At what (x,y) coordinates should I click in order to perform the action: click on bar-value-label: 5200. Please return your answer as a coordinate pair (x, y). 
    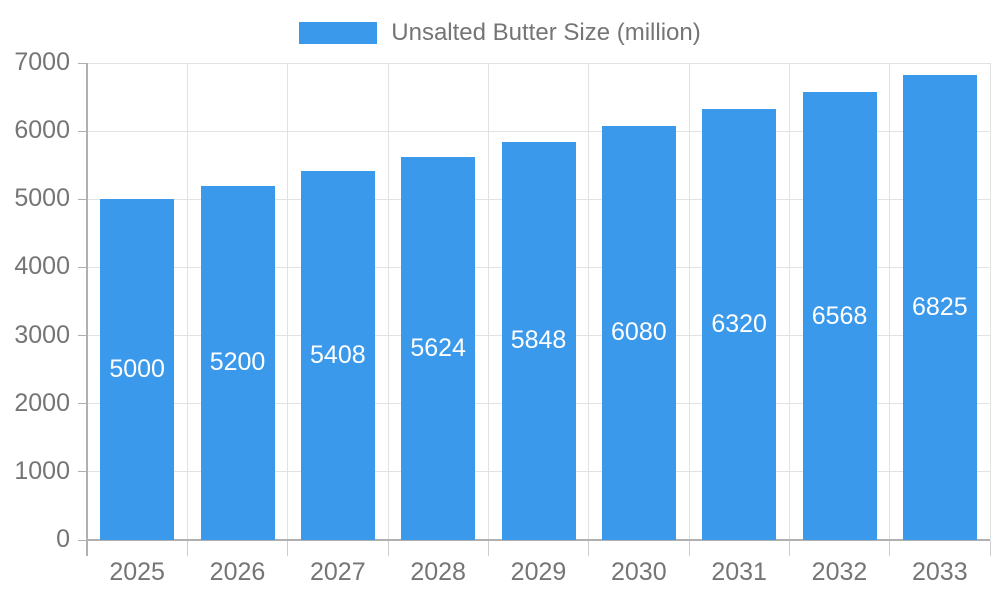
    Looking at the image, I should click on (237, 362).